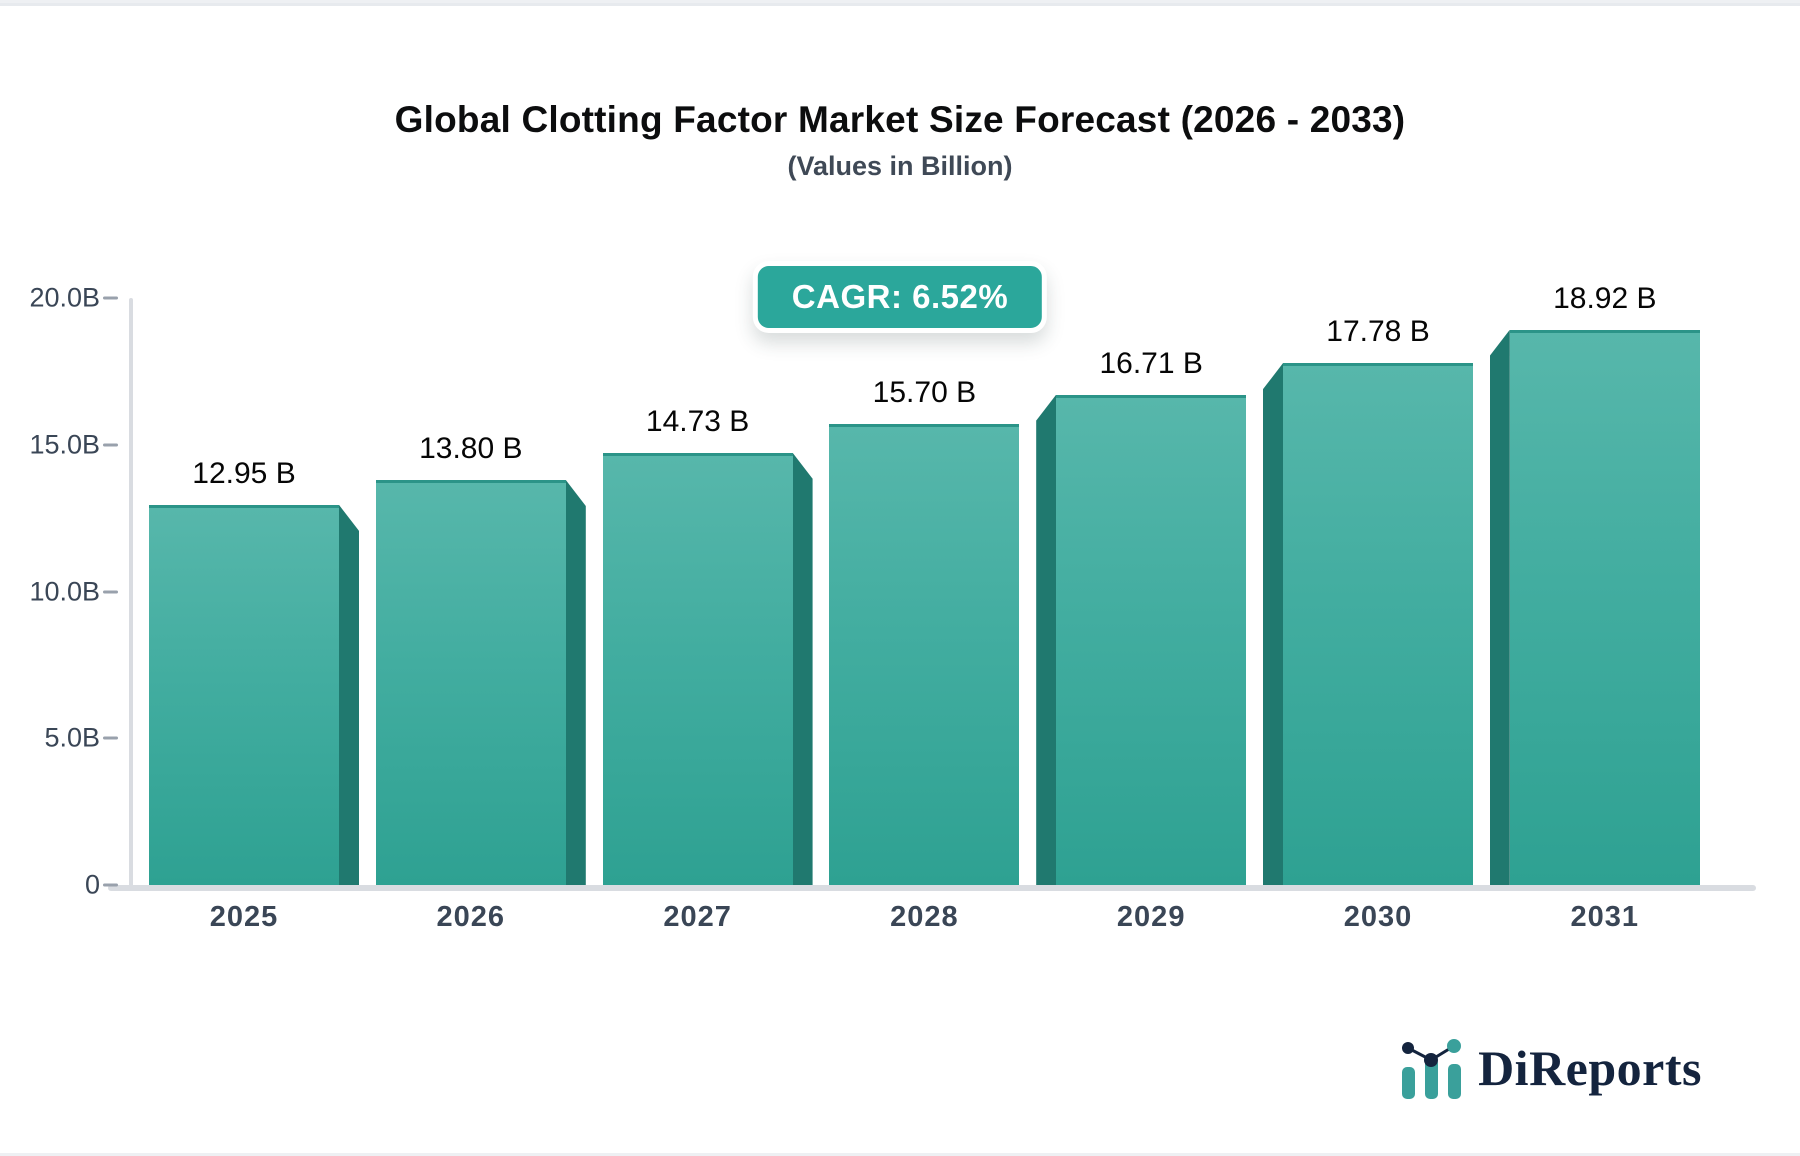  What do you see at coordinates (244, 473) in the screenshot?
I see `bar-value-label: 12.95 B` at bounding box center [244, 473].